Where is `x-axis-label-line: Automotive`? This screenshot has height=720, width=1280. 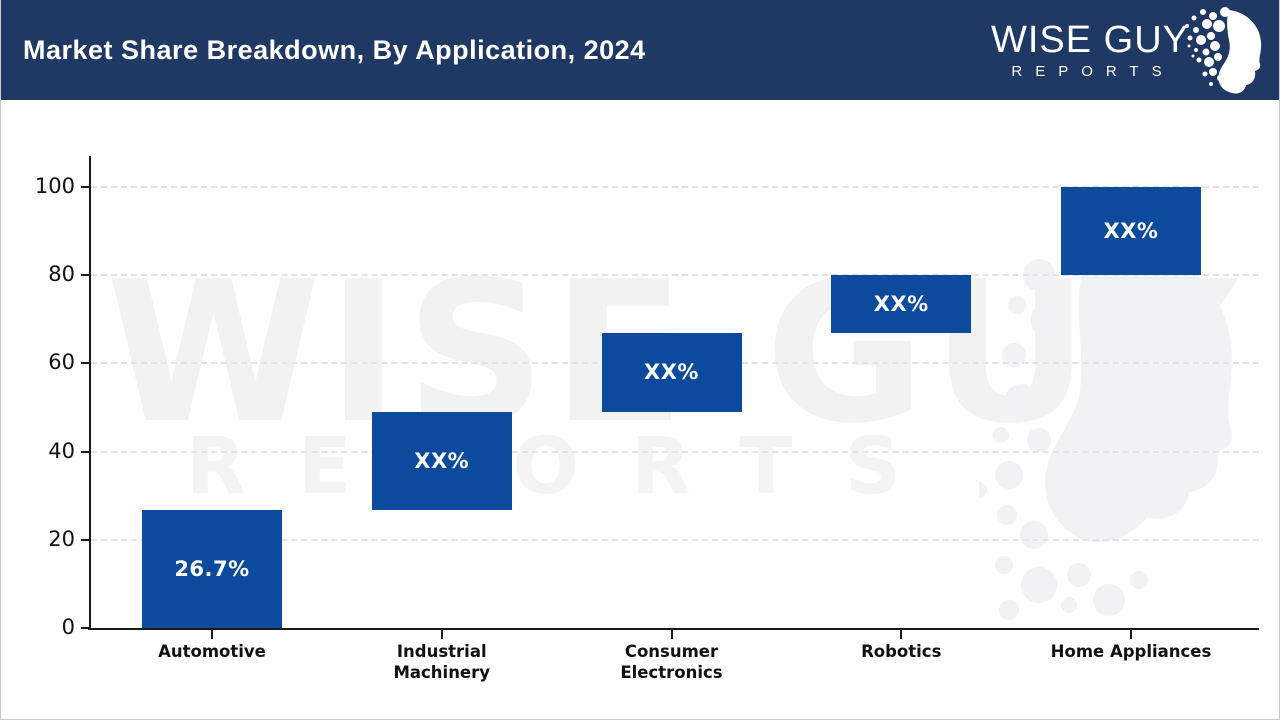 x-axis-label-line: Automotive is located at coordinates (212, 651).